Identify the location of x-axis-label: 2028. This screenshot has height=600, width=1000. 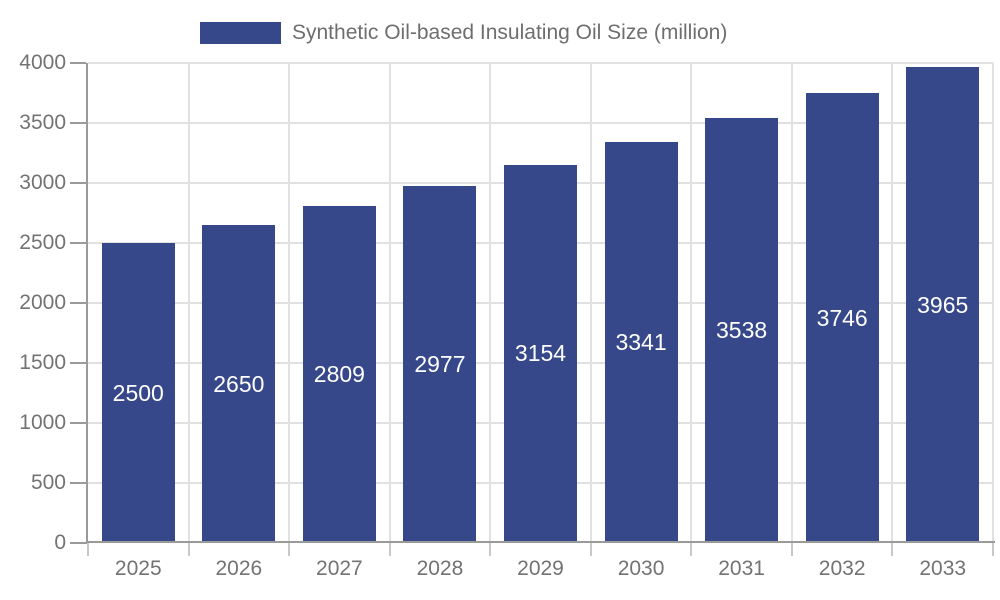
(440, 568).